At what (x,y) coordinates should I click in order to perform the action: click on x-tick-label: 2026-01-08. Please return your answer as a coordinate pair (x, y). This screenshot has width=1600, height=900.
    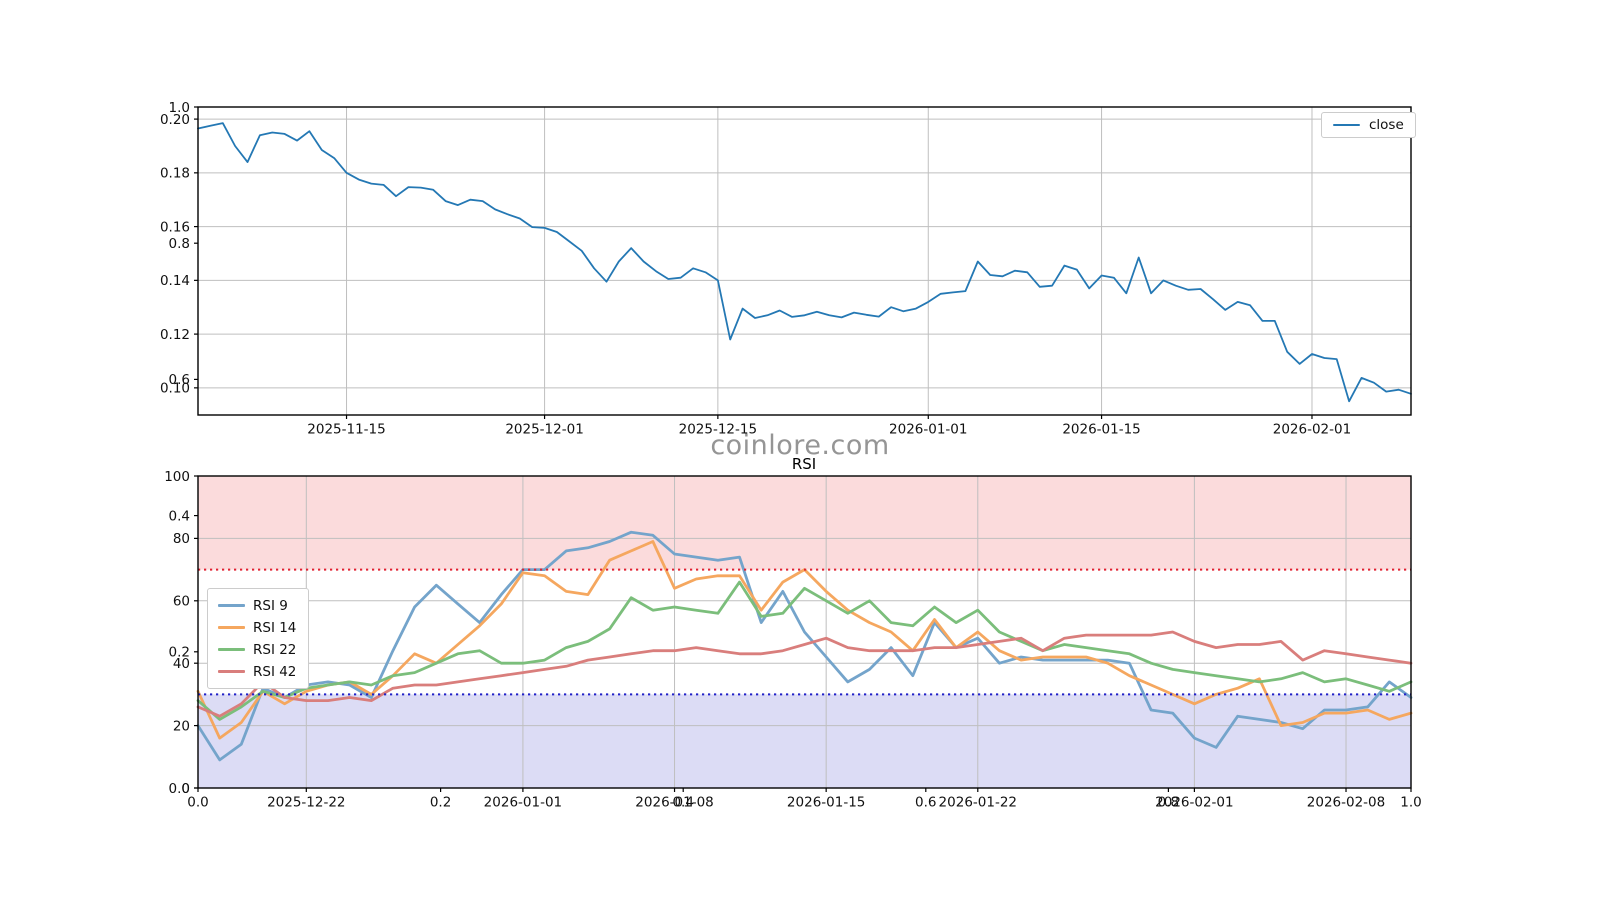
    Looking at the image, I should click on (674, 803).